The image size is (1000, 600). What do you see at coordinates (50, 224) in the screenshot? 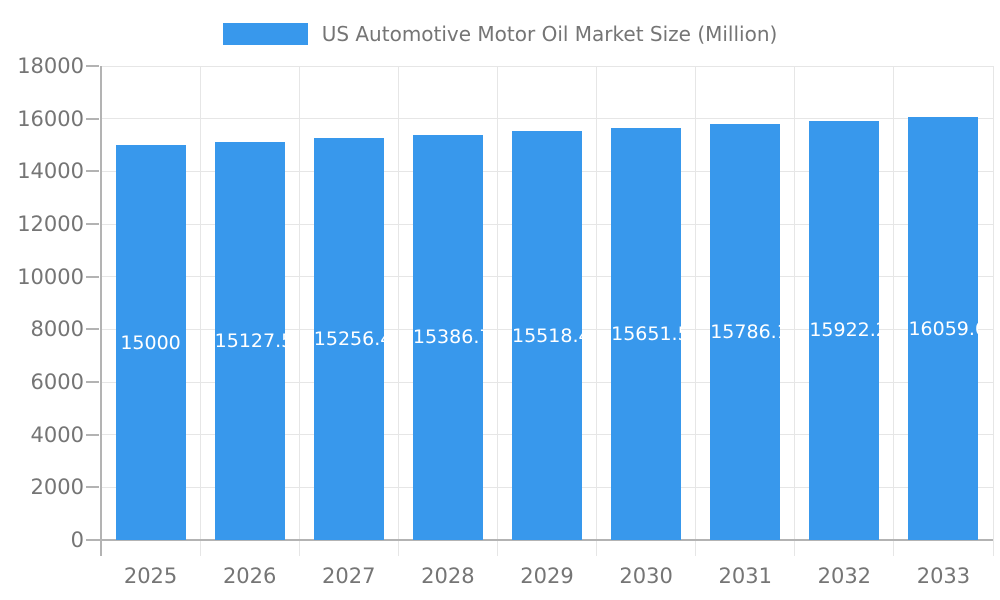
I see `y-axis-label: 12000` at bounding box center [50, 224].